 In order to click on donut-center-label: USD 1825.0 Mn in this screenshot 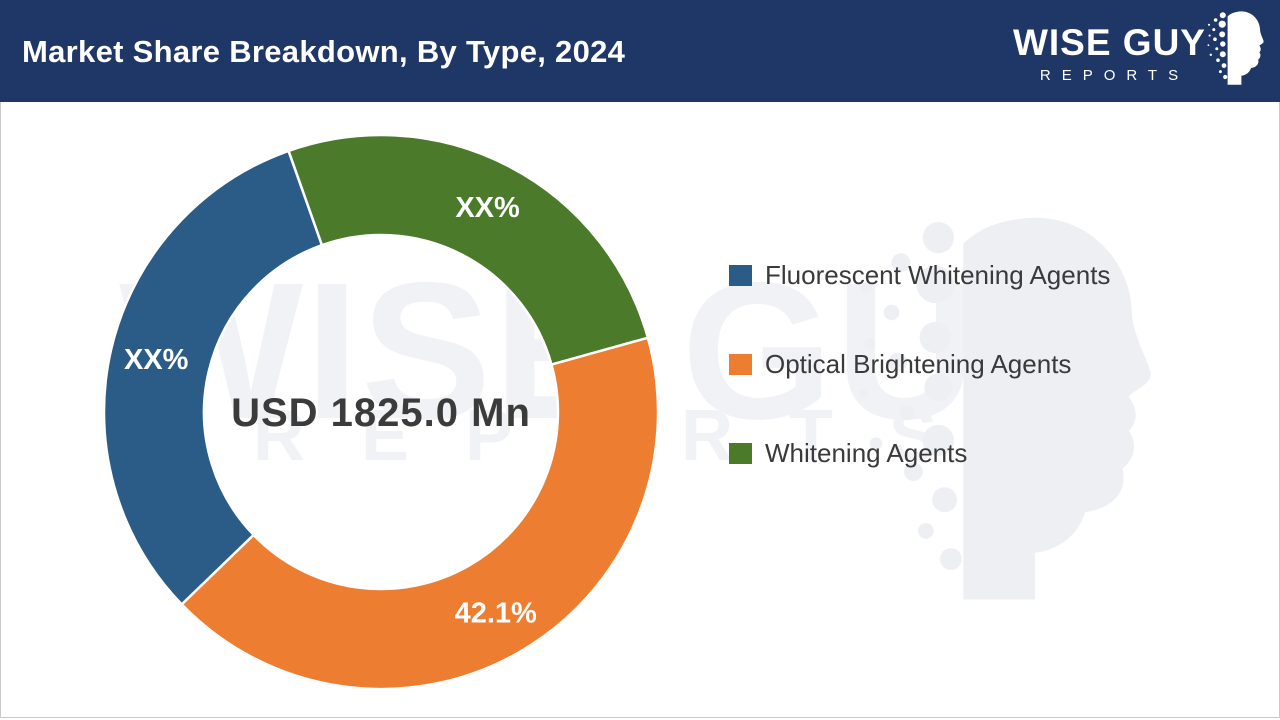, I will do `click(381, 413)`.